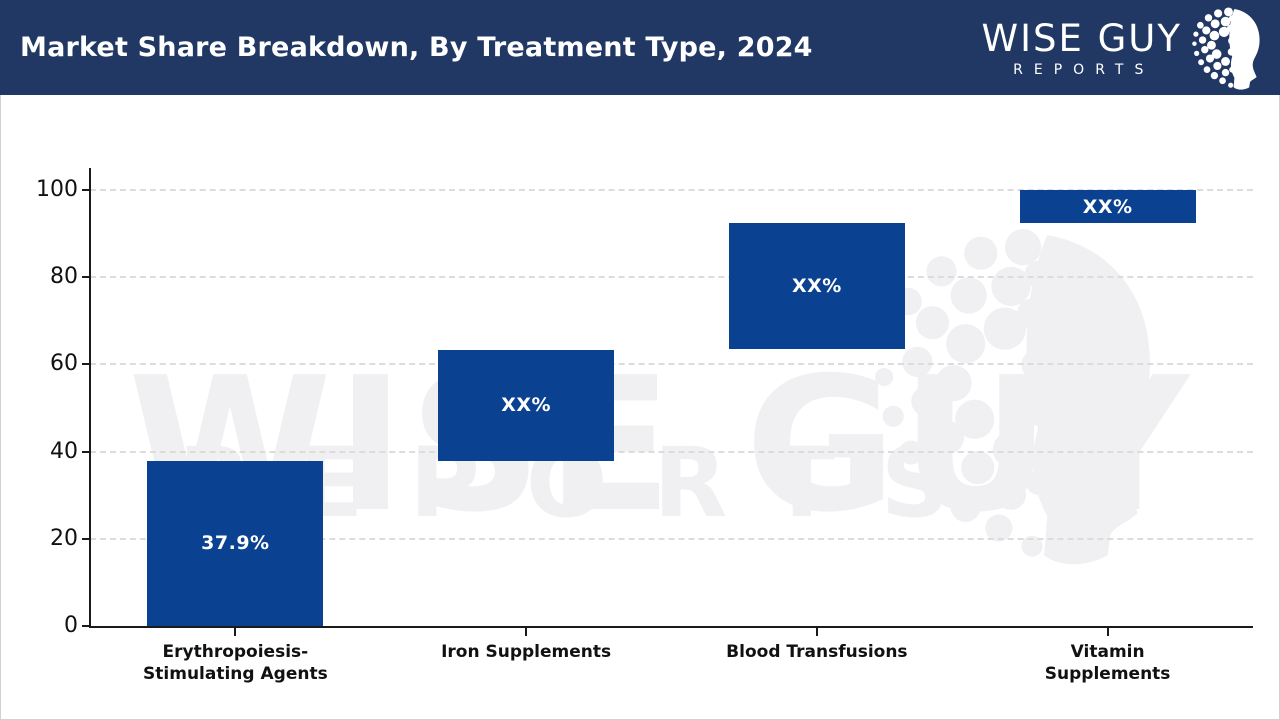 The height and width of the screenshot is (720, 1280). I want to click on ytick-label-80: 80, so click(64, 277).